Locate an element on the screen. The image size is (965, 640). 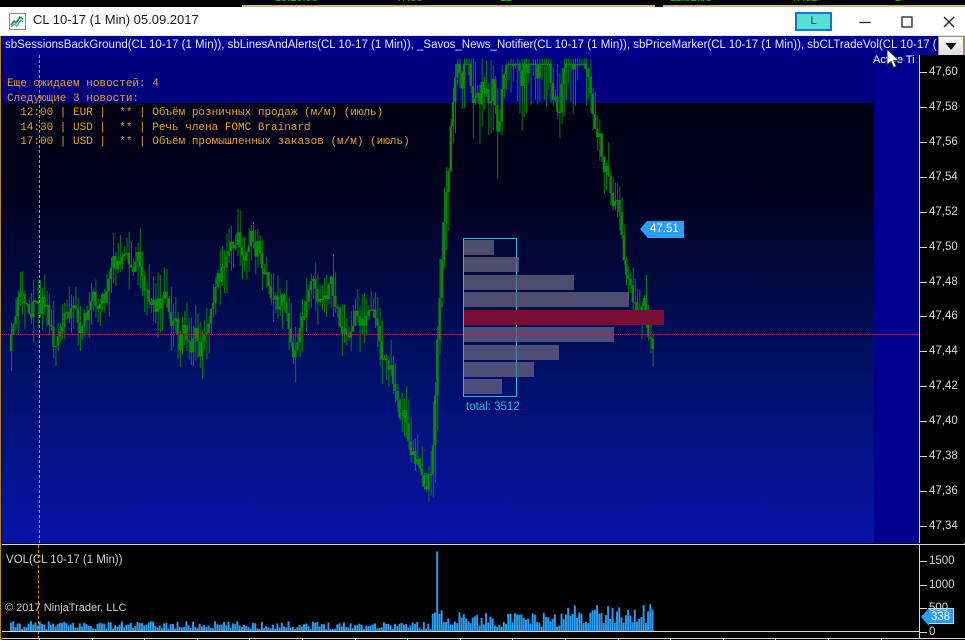
maximize-icon is located at coordinates (907, 21).